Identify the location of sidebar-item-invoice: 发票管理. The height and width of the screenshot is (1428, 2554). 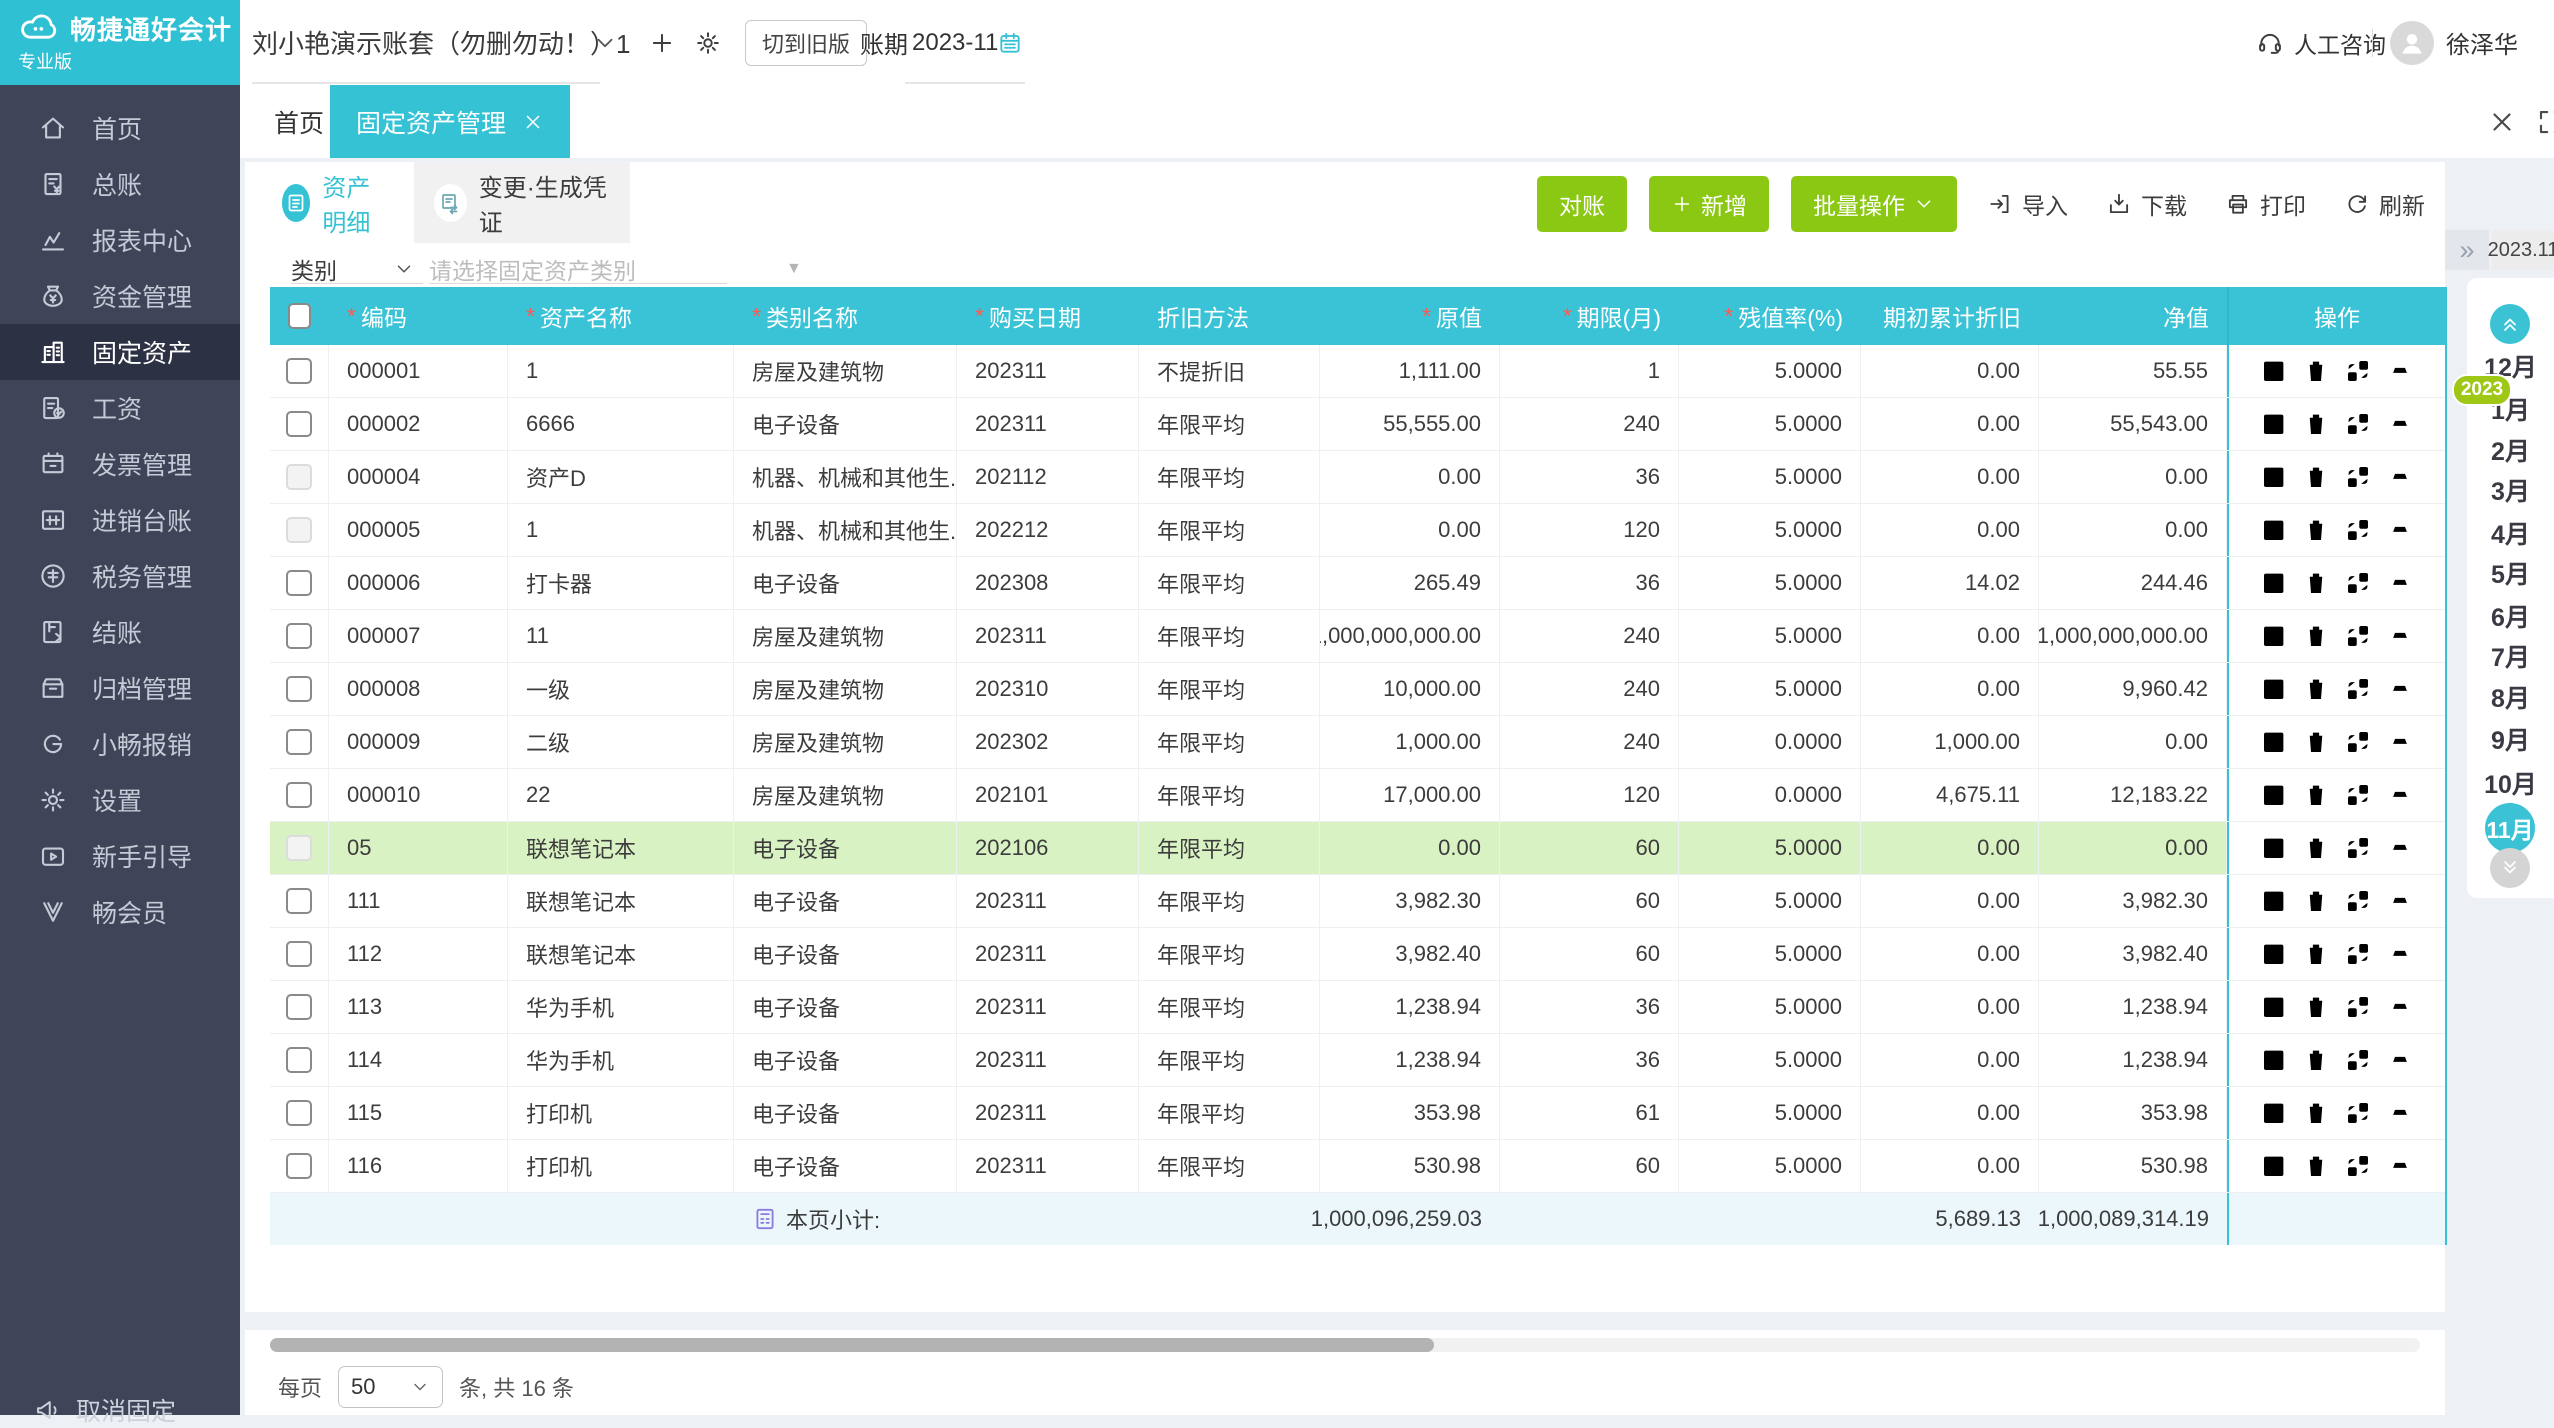
(120, 464).